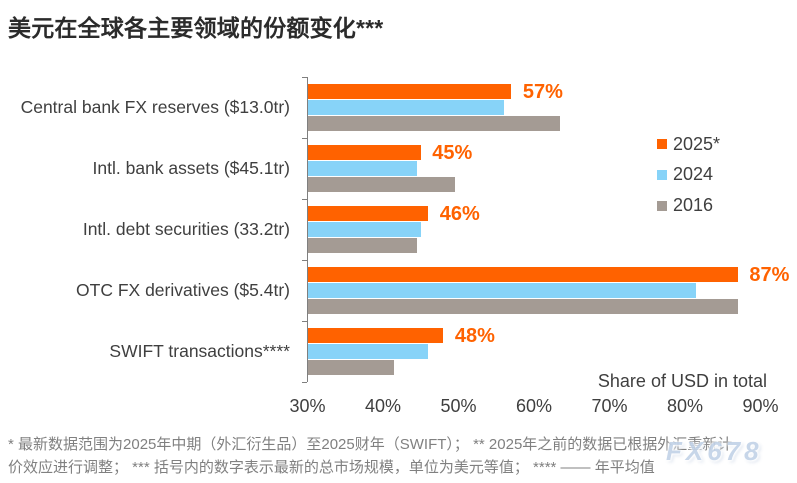 The height and width of the screenshot is (483, 797). Describe the element at coordinates (609, 406) in the screenshot. I see `x-tick-label: 70%` at that location.